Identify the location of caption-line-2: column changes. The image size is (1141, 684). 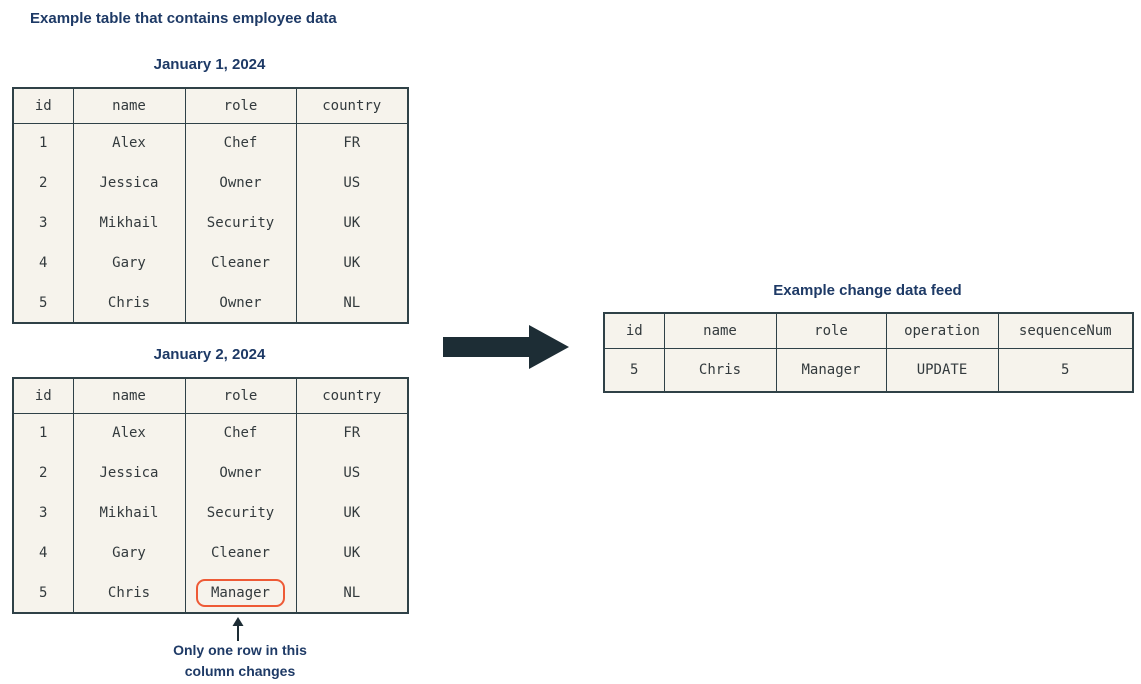
(240, 671).